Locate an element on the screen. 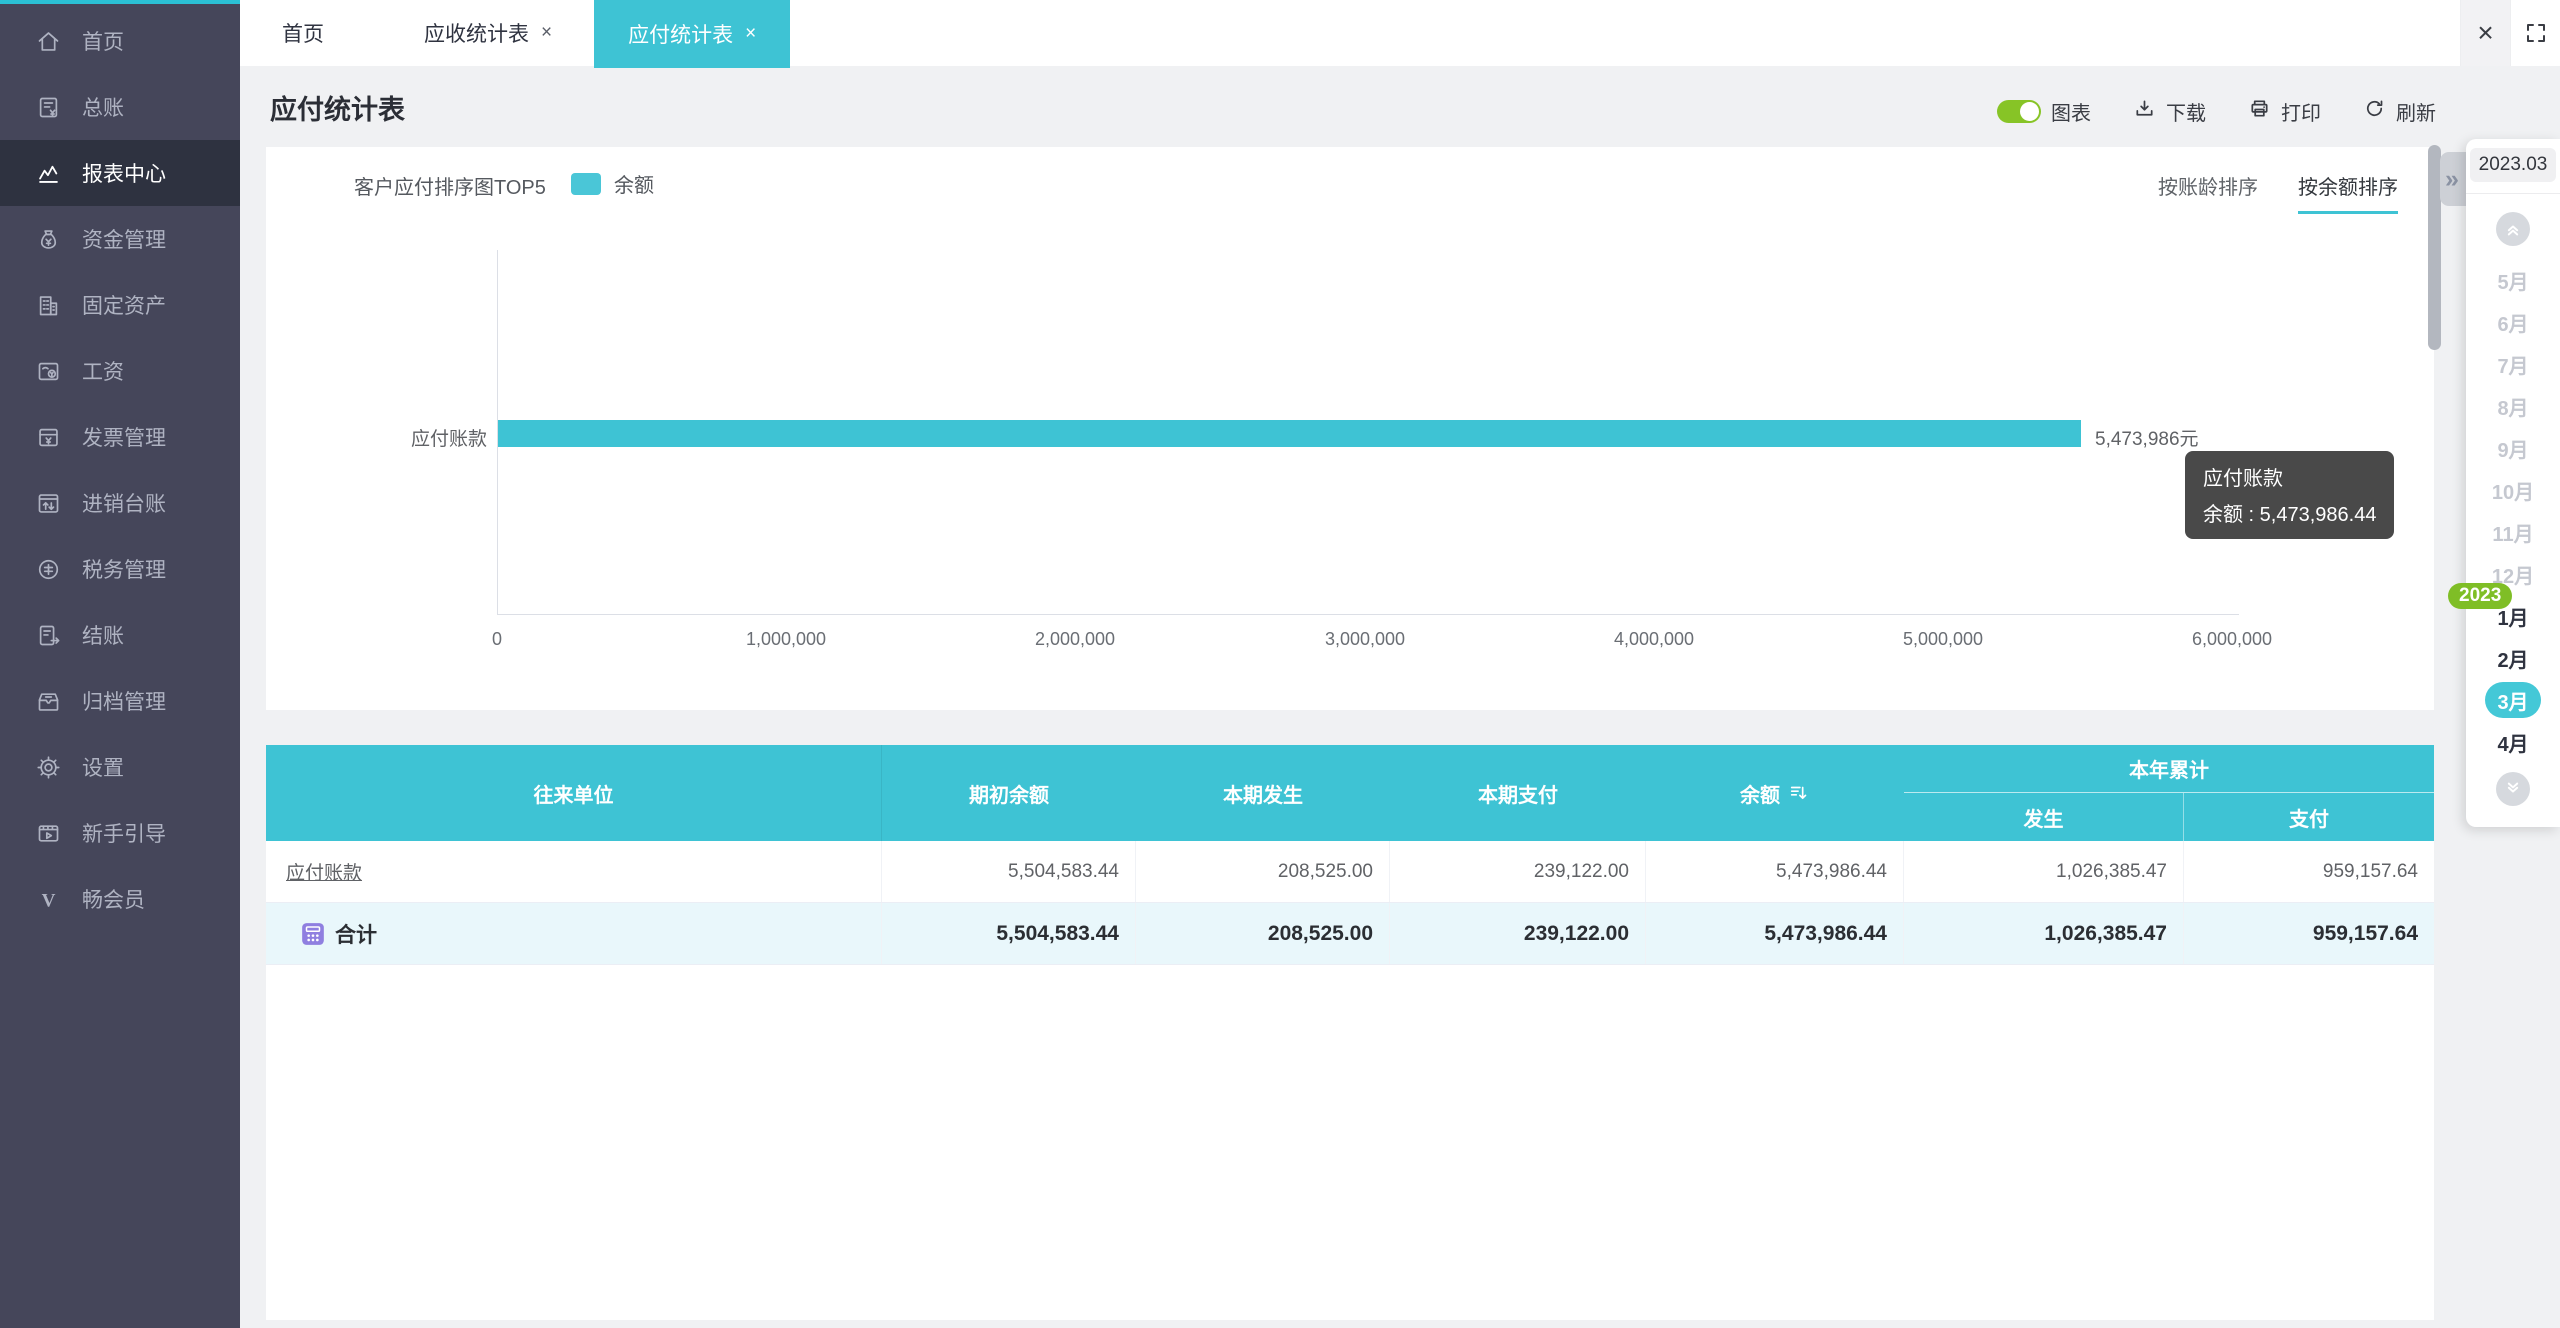 The width and height of the screenshot is (2560, 1328). sidebar-item-report-center: 报表中心 is located at coordinates (120, 173).